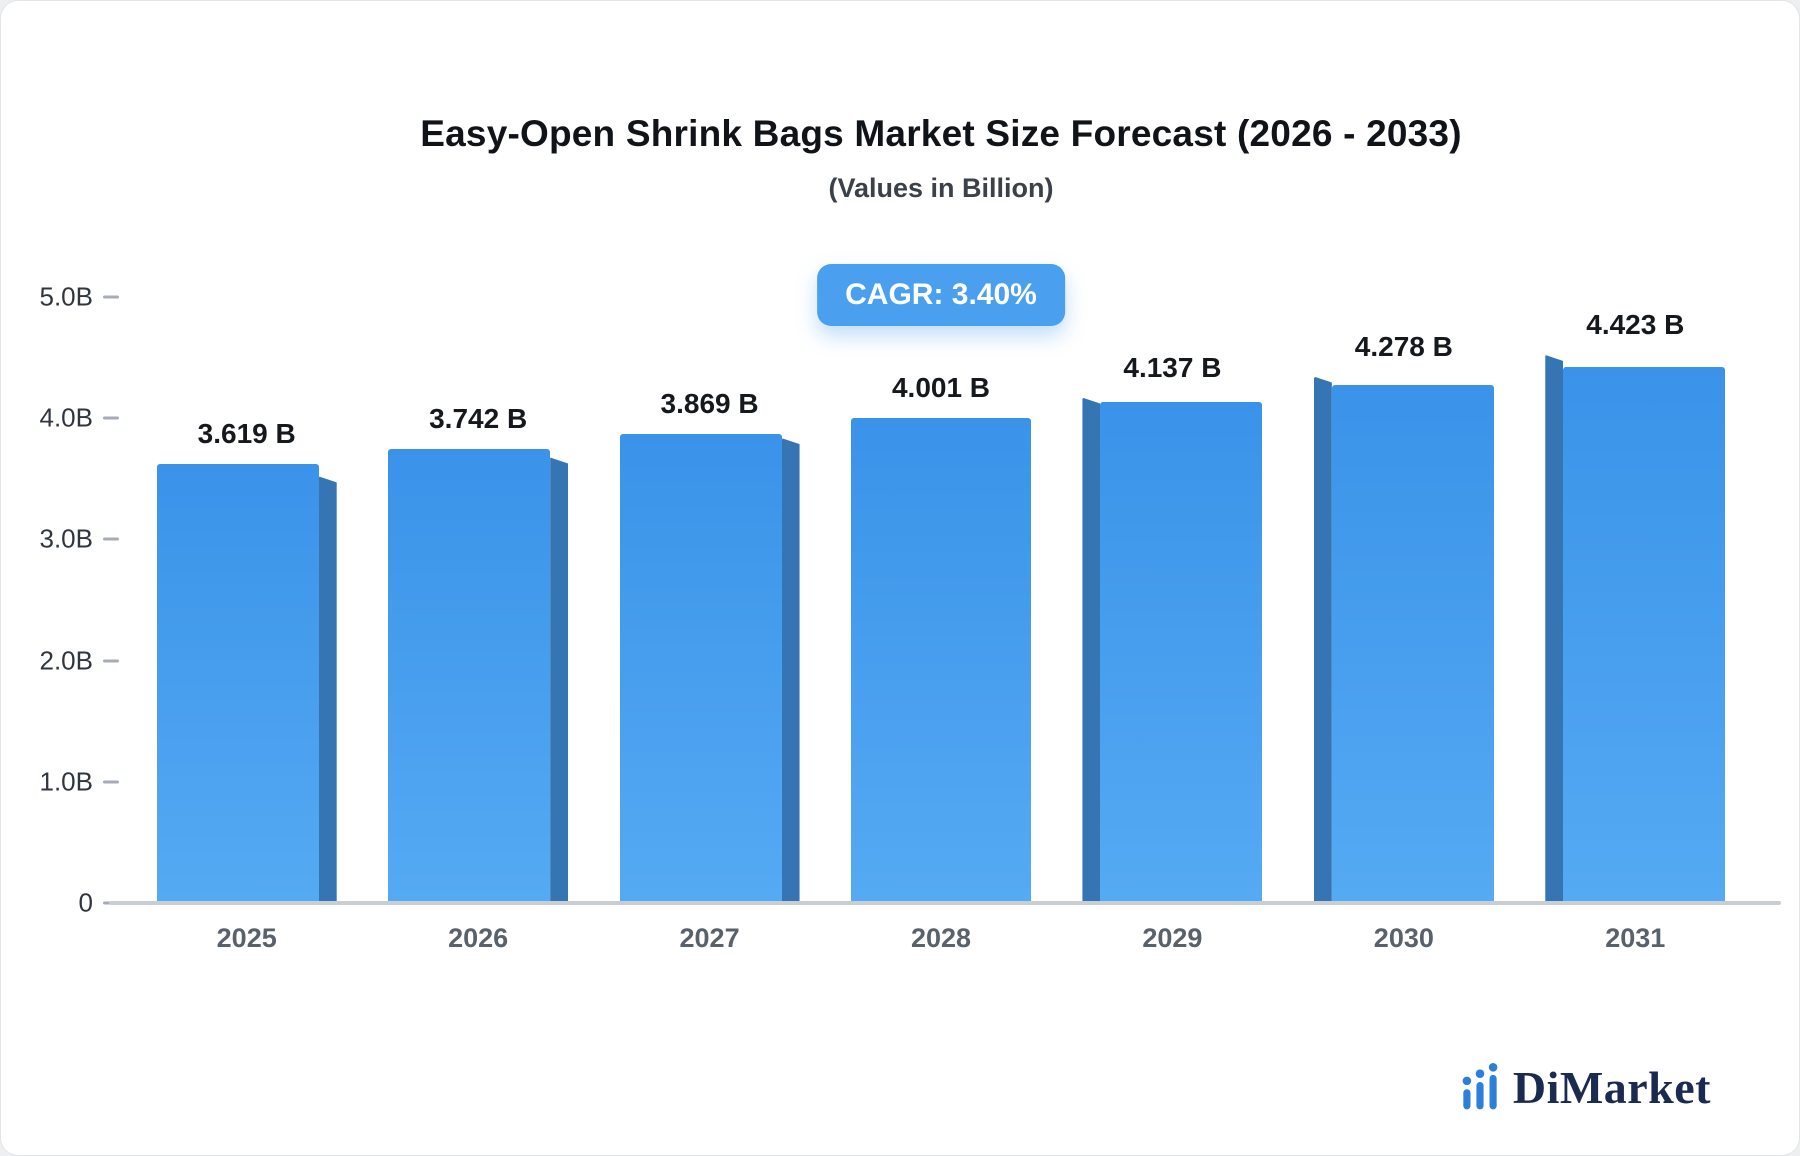 The image size is (1800, 1156). What do you see at coordinates (1611, 1087) in the screenshot?
I see `logo-text: DiMarket` at bounding box center [1611, 1087].